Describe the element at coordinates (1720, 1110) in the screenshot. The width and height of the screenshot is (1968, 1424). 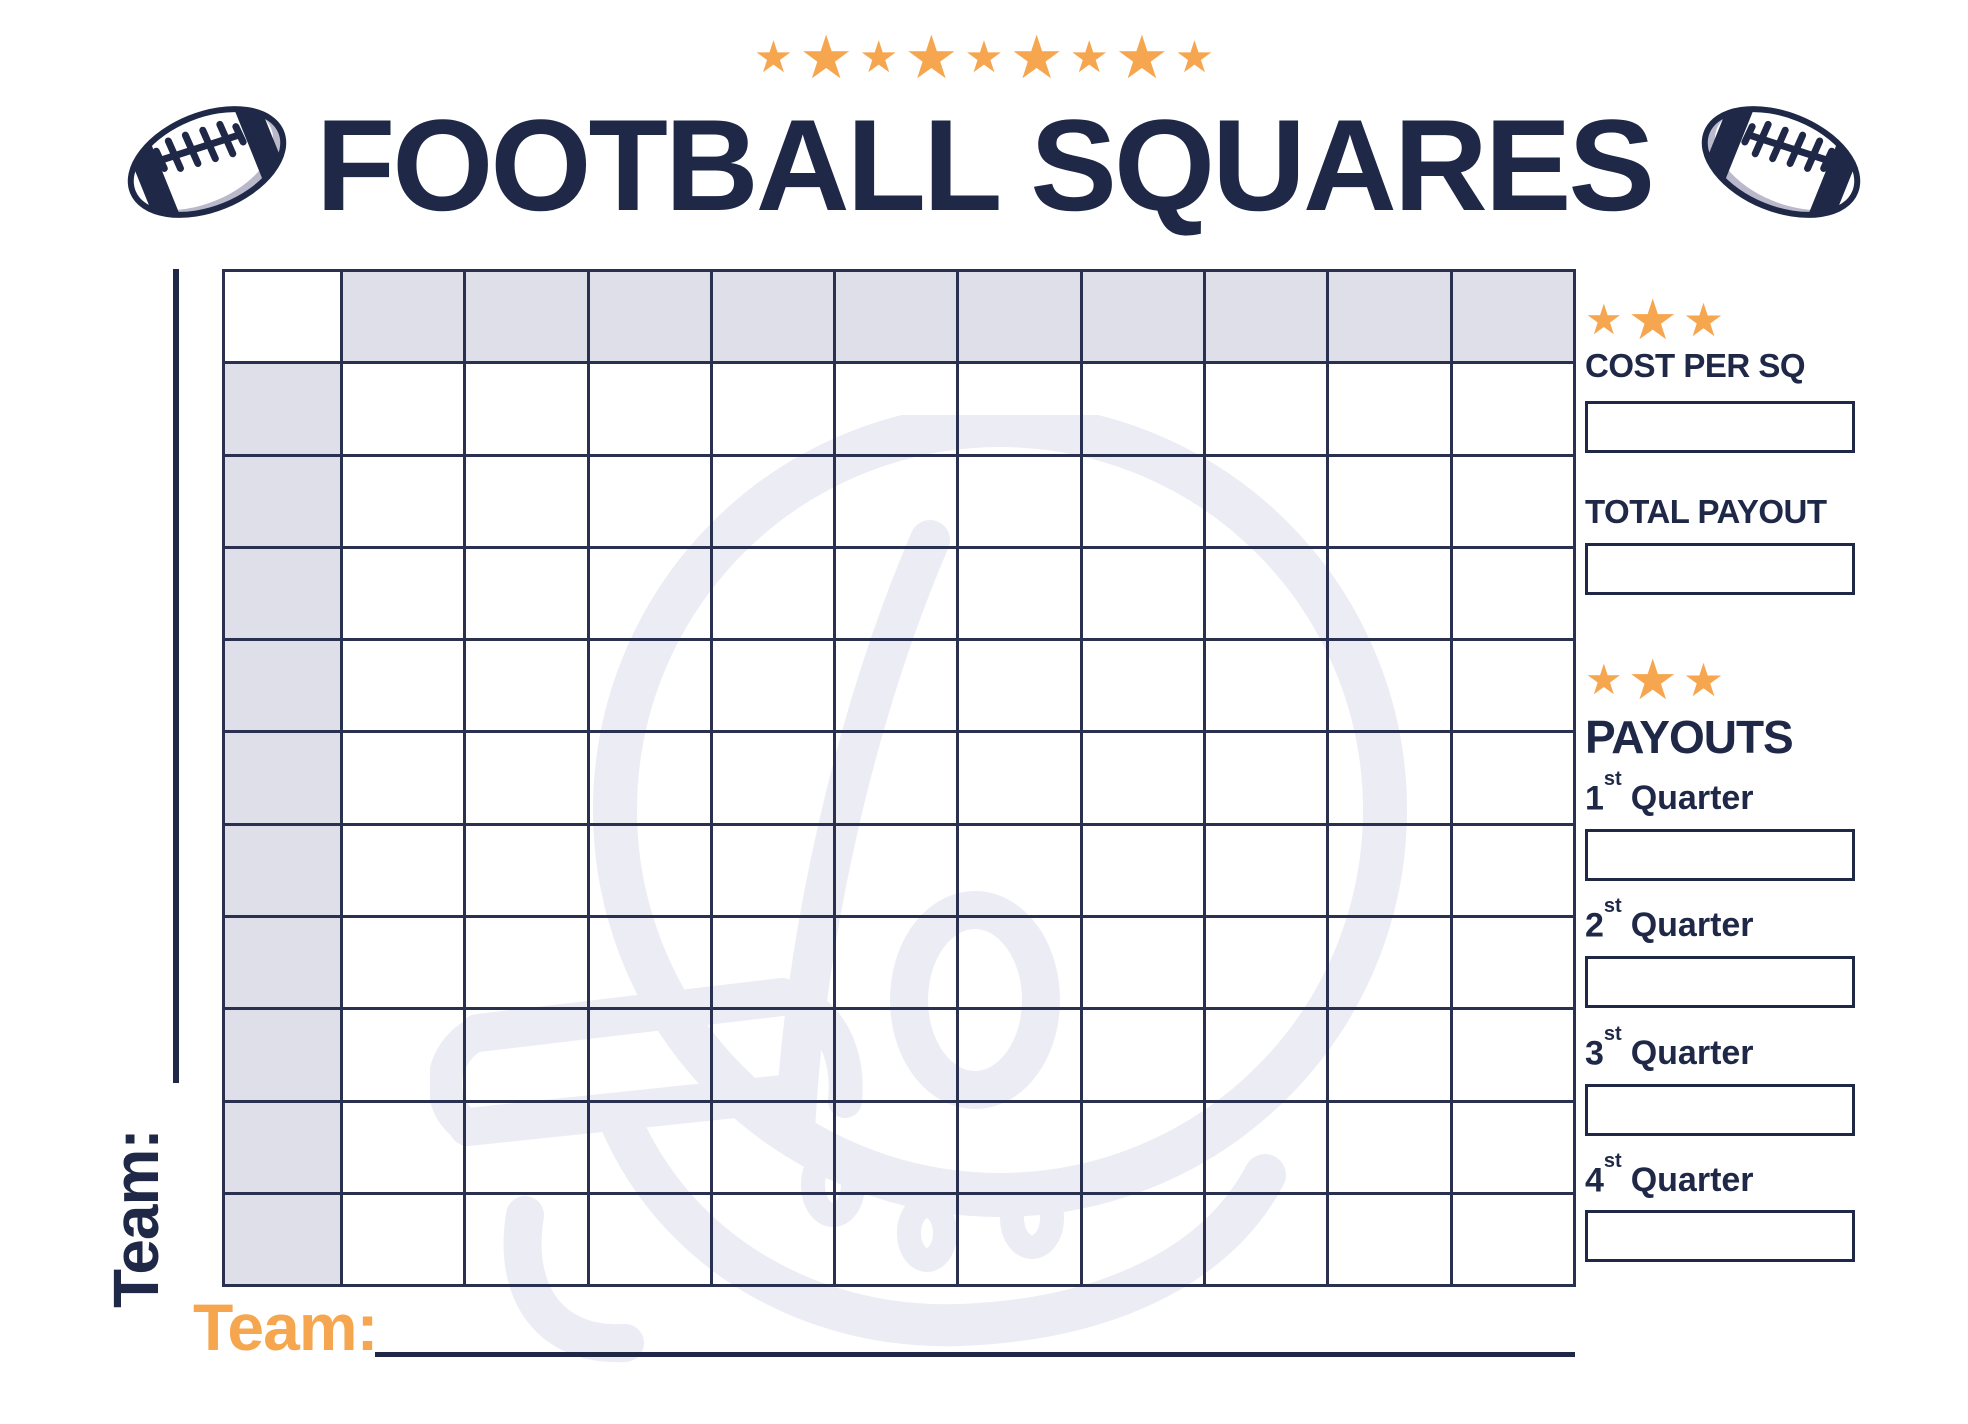
I see `quarter-3-input` at that location.